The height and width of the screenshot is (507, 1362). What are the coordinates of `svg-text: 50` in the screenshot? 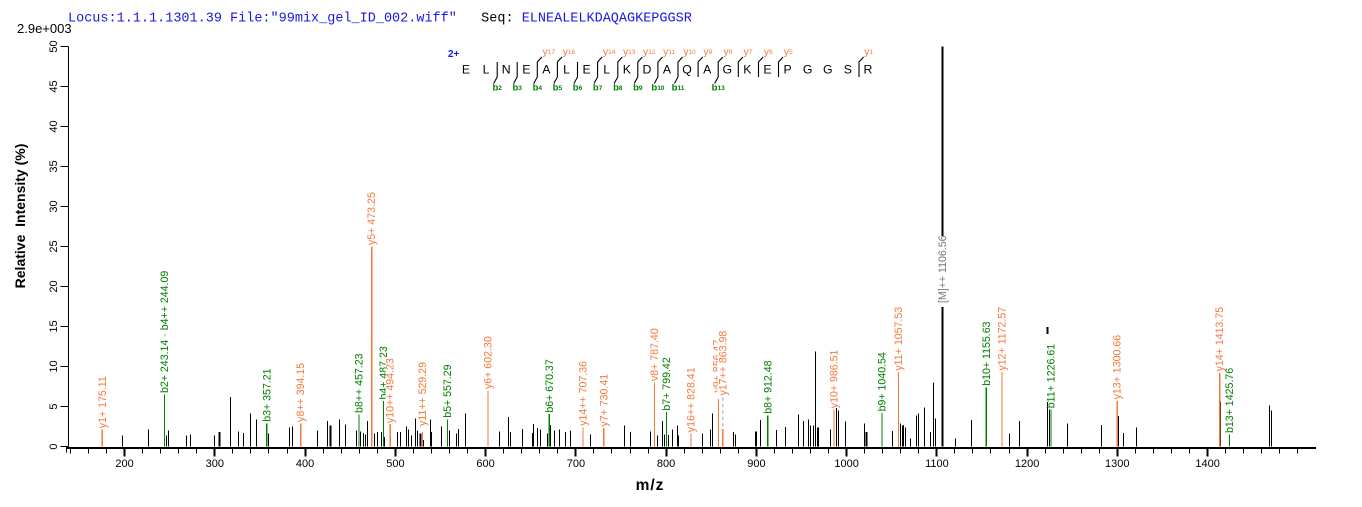 It's located at (54, 46).